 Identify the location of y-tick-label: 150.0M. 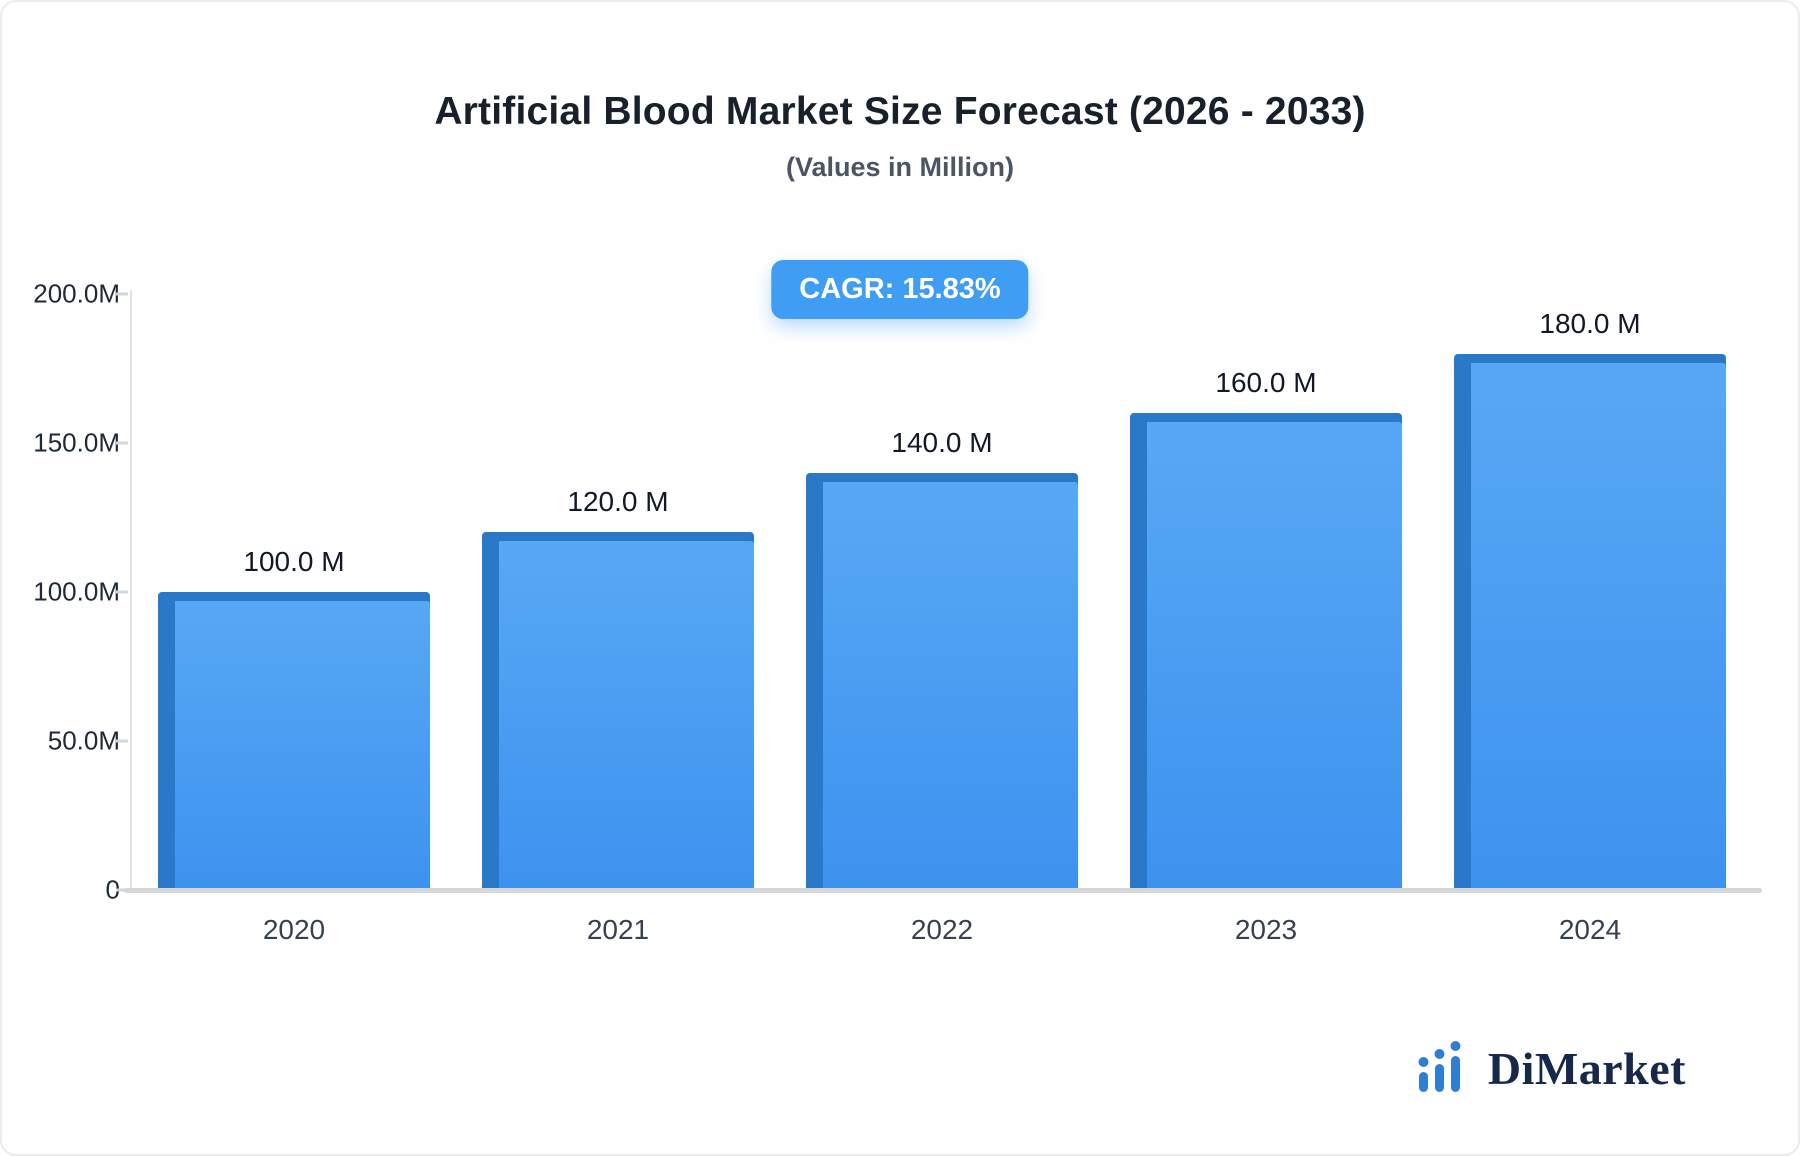
(76, 442).